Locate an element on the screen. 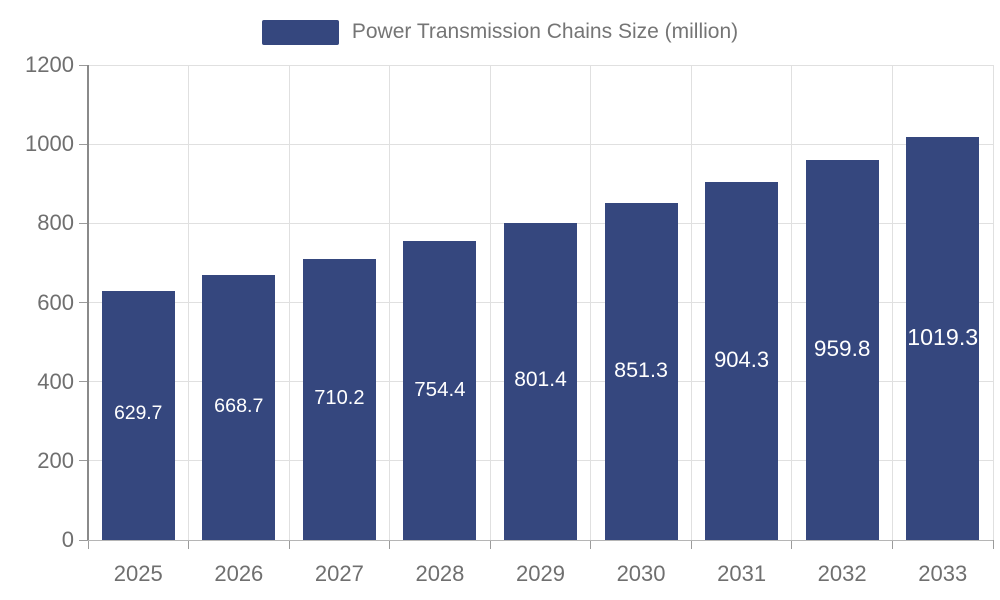 The height and width of the screenshot is (600, 1000). bar-value-label: 959.8 is located at coordinates (842, 349).